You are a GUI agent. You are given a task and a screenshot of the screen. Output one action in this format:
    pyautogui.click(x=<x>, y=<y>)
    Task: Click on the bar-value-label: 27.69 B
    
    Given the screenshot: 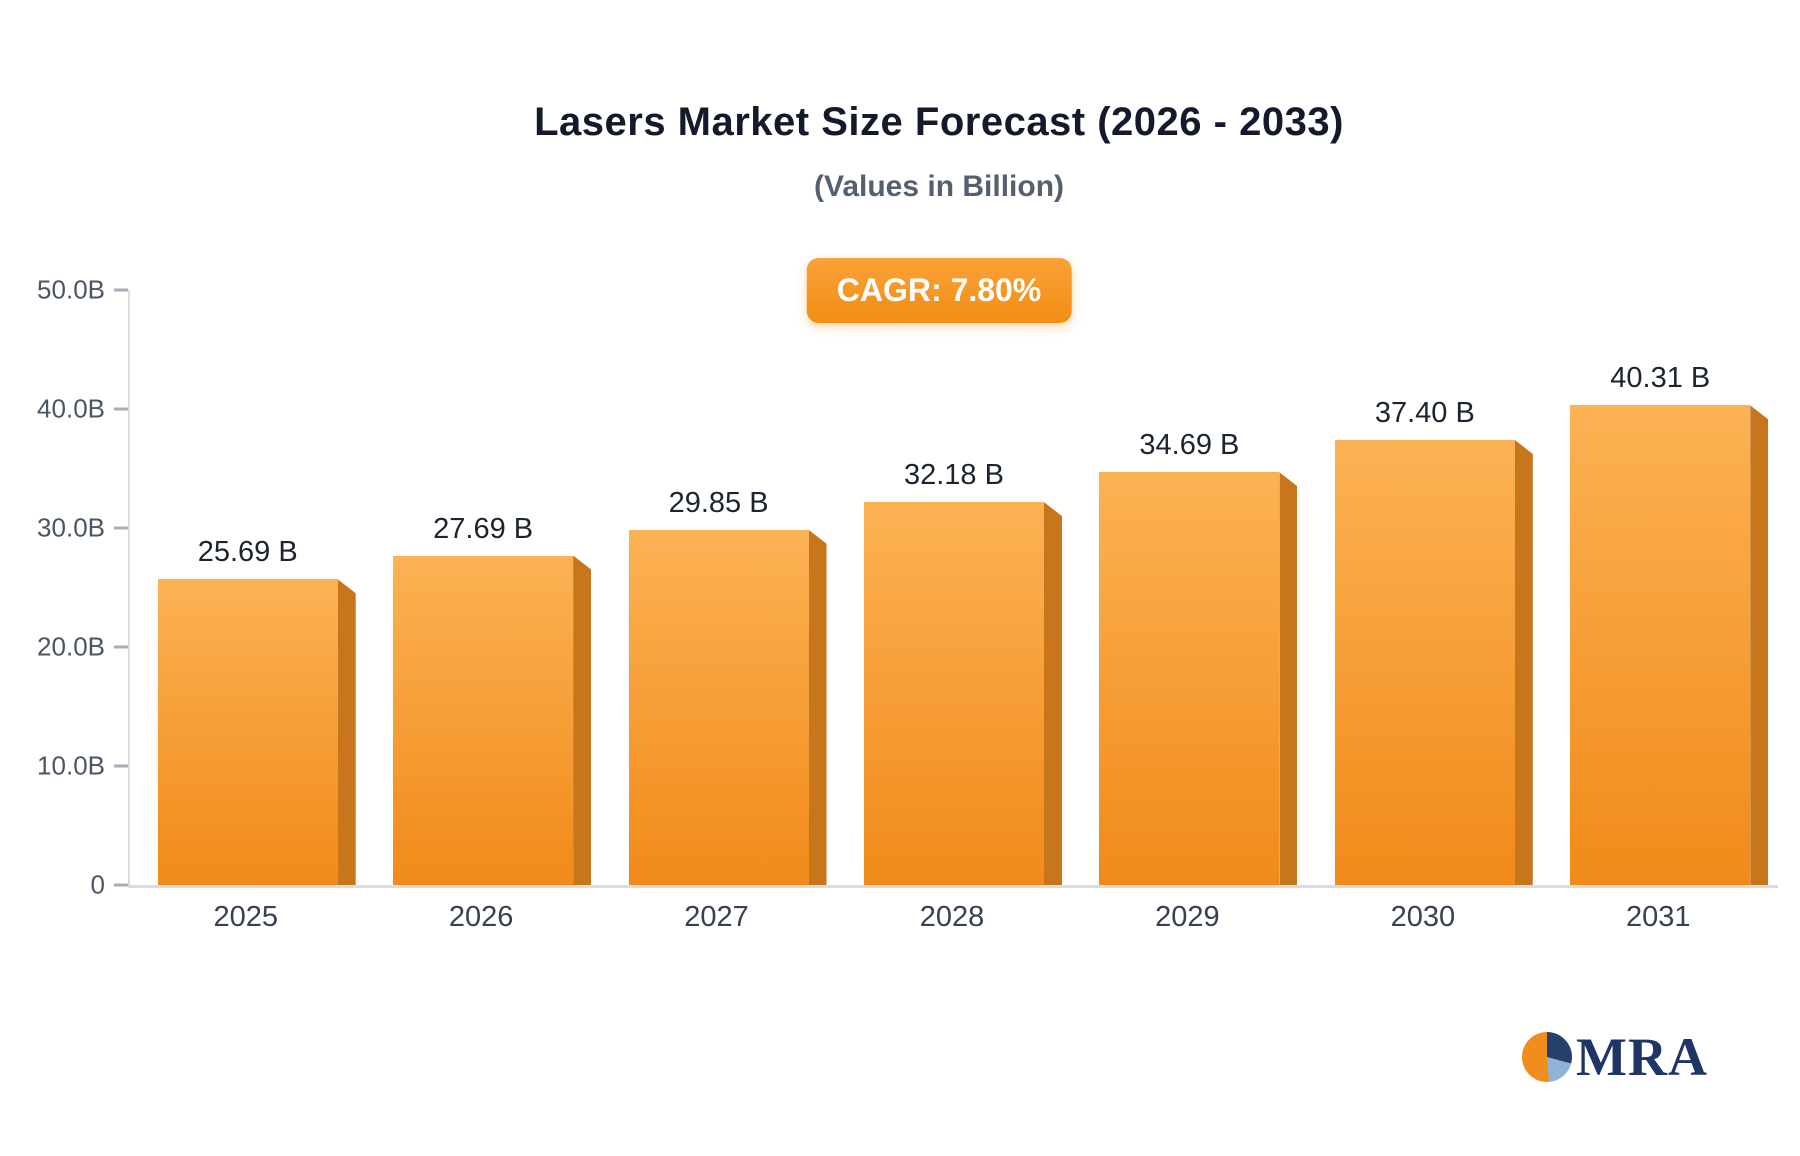 What is the action you would take?
    pyautogui.click(x=483, y=528)
    